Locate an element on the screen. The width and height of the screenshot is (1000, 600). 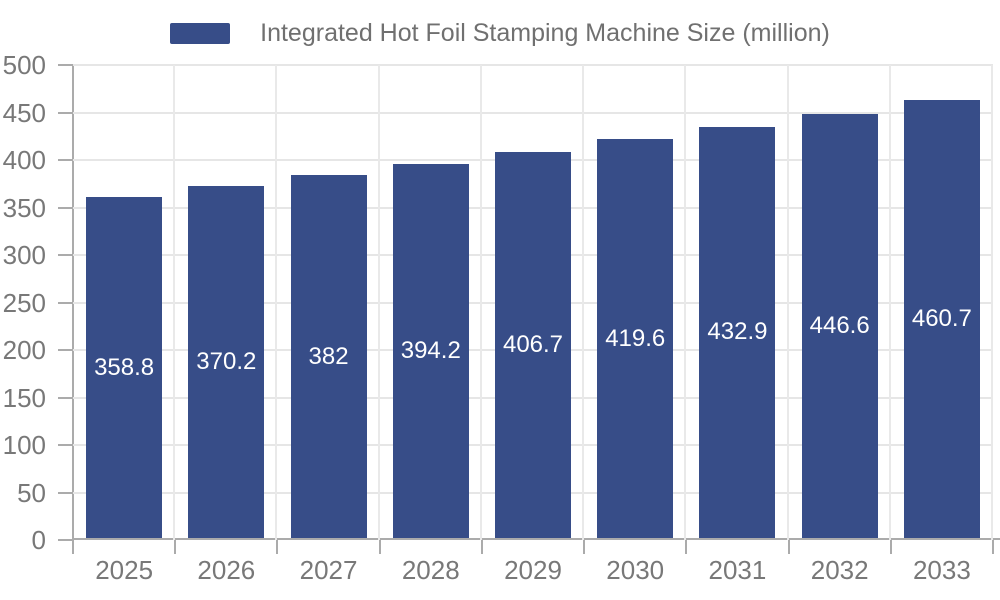
x-axis-tick-label: 2030 is located at coordinates (635, 570).